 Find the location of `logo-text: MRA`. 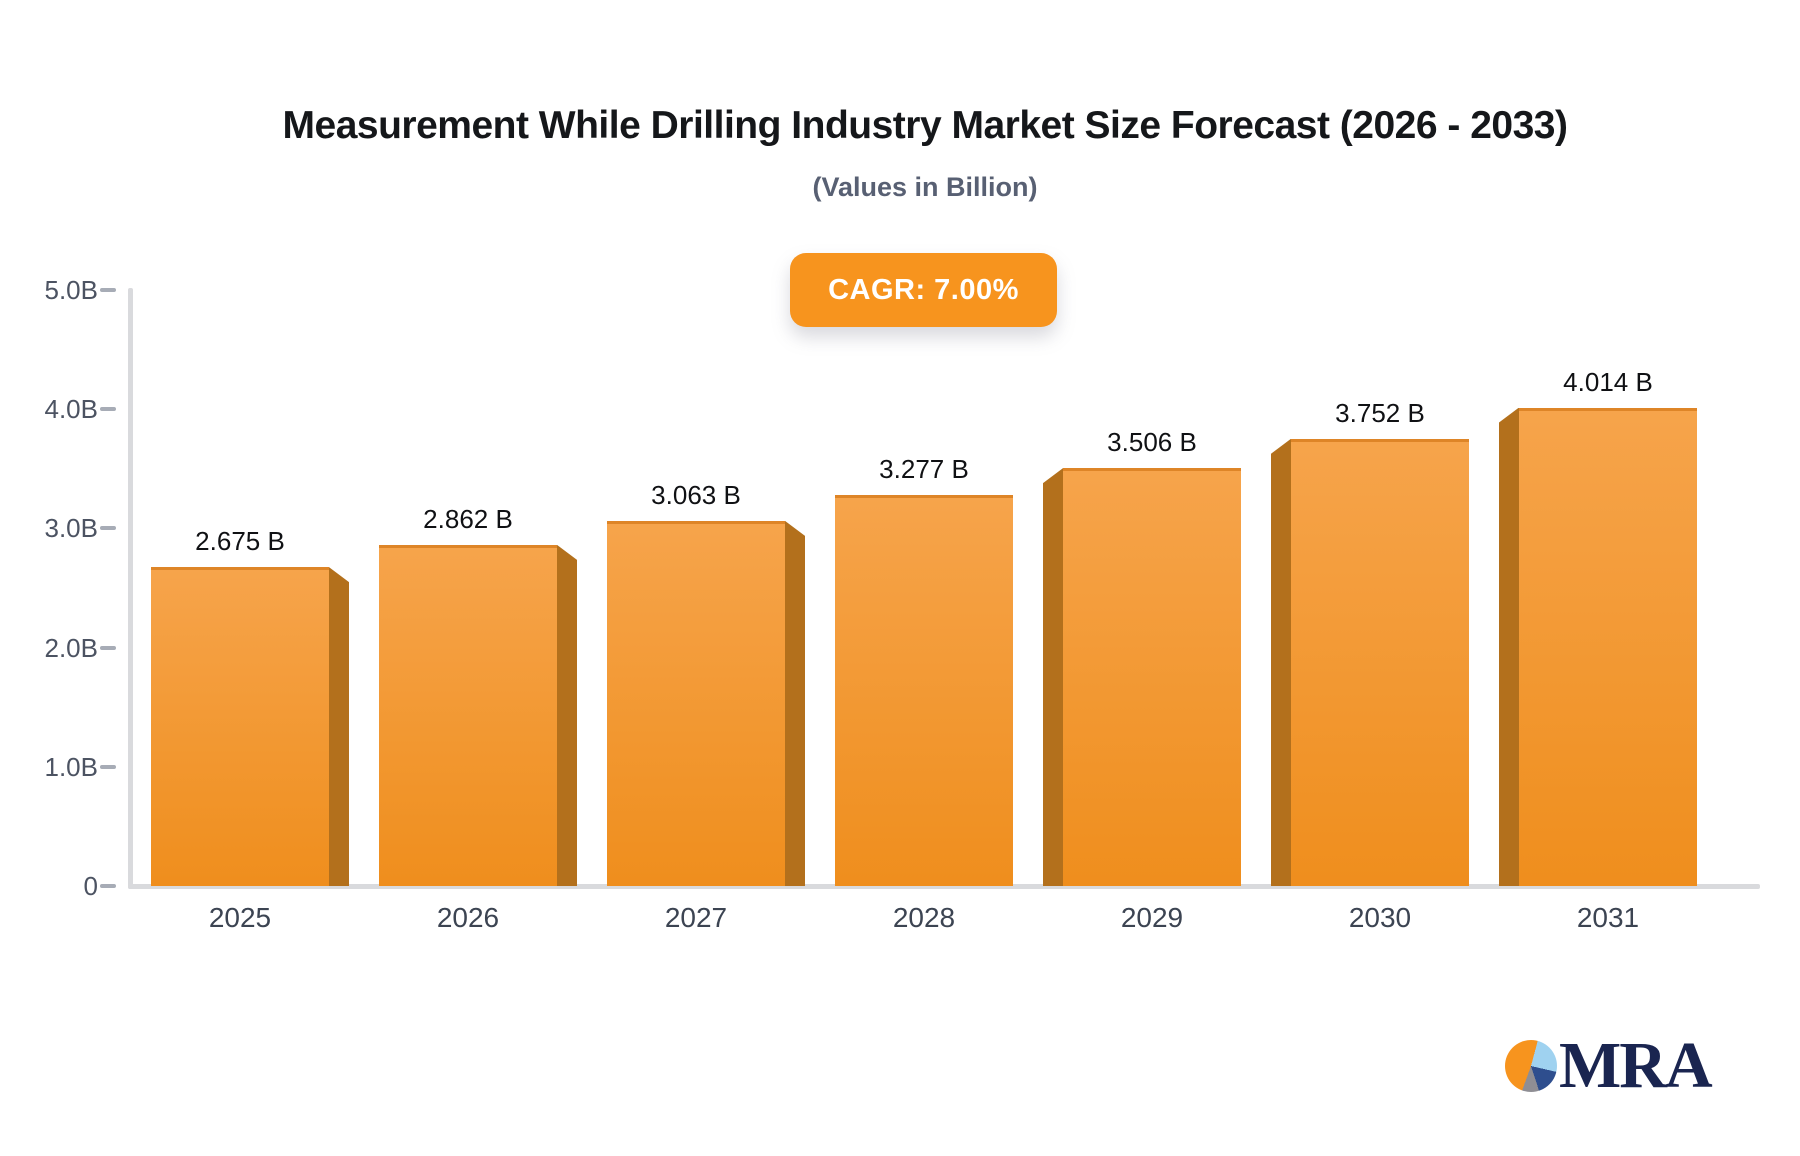

logo-text: MRA is located at coordinates (1636, 1065).